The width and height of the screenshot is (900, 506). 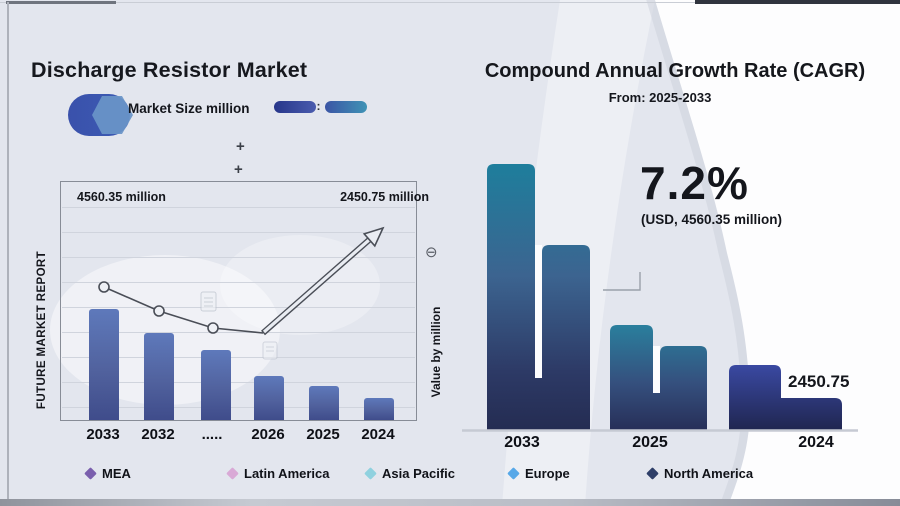 I want to click on axis-year: 2026, so click(x=268, y=434).